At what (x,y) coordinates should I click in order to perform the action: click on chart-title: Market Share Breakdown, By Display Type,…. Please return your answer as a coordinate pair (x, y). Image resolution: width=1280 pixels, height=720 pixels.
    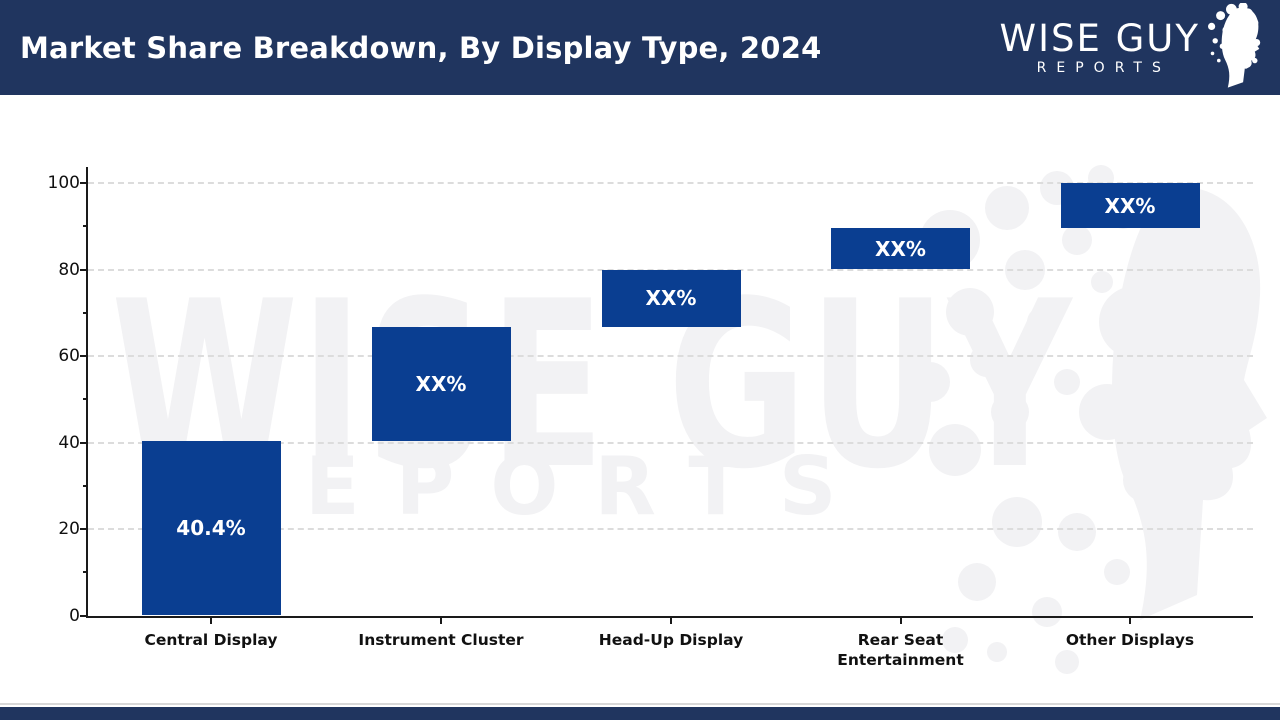
    Looking at the image, I should click on (421, 47).